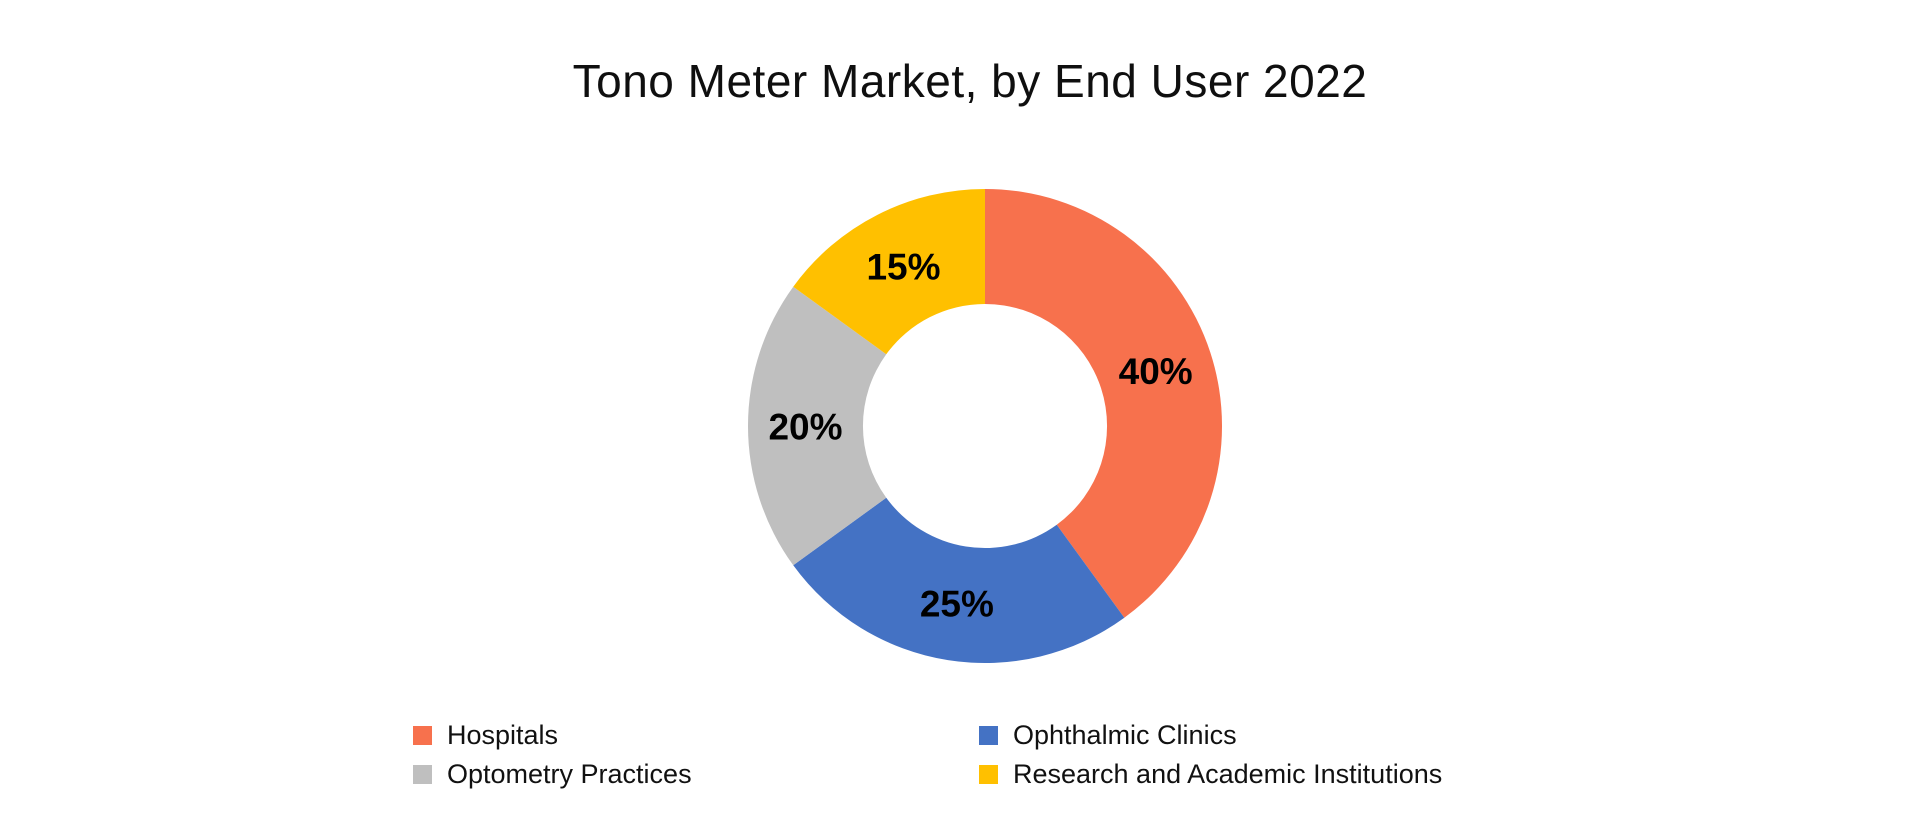 The image size is (1920, 818). What do you see at coordinates (422, 735) in the screenshot?
I see `legend-swatch-hospitals` at bounding box center [422, 735].